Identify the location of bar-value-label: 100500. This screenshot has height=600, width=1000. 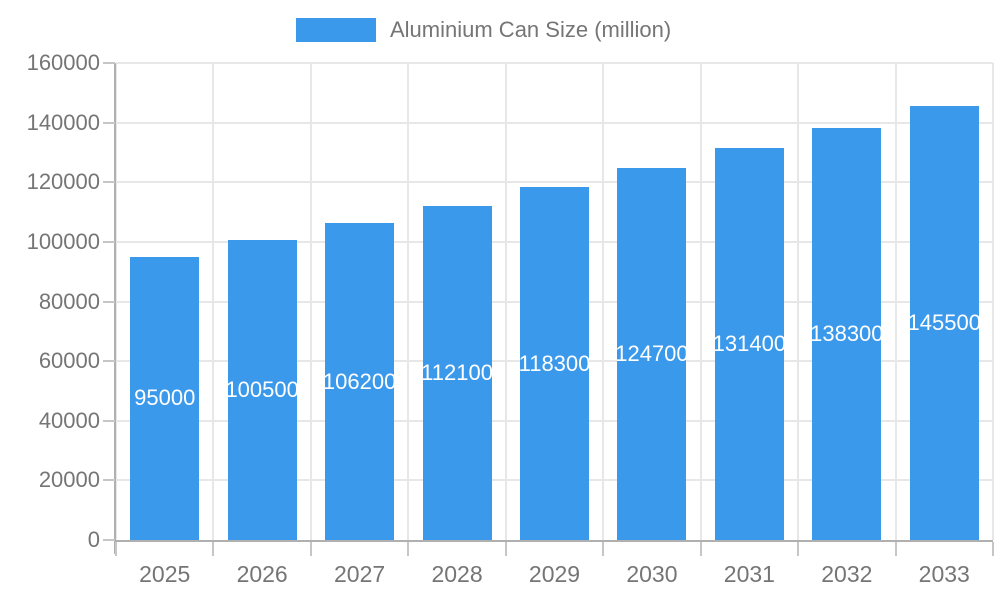
(262, 390).